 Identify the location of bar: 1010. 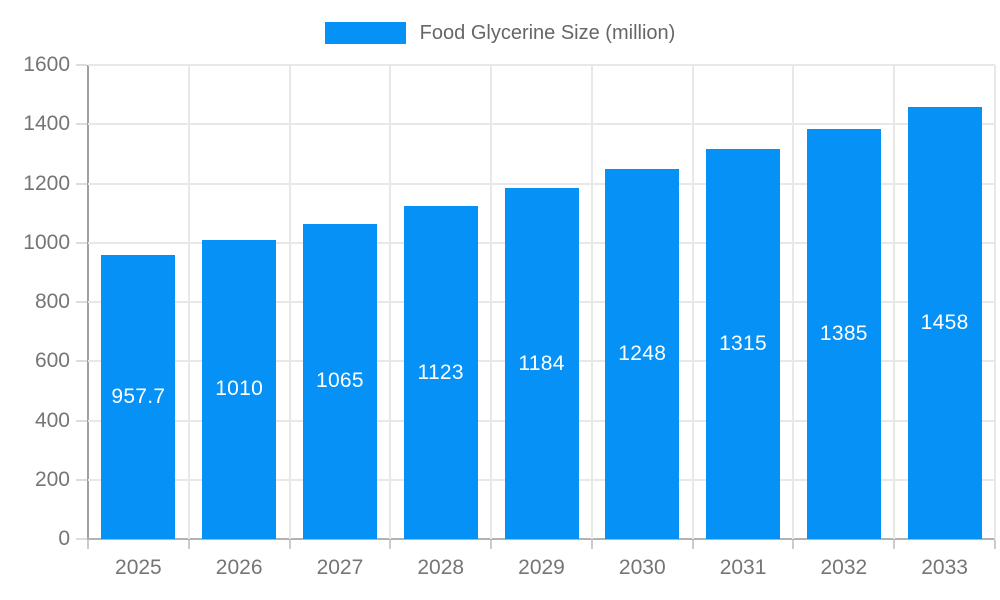
(239, 389).